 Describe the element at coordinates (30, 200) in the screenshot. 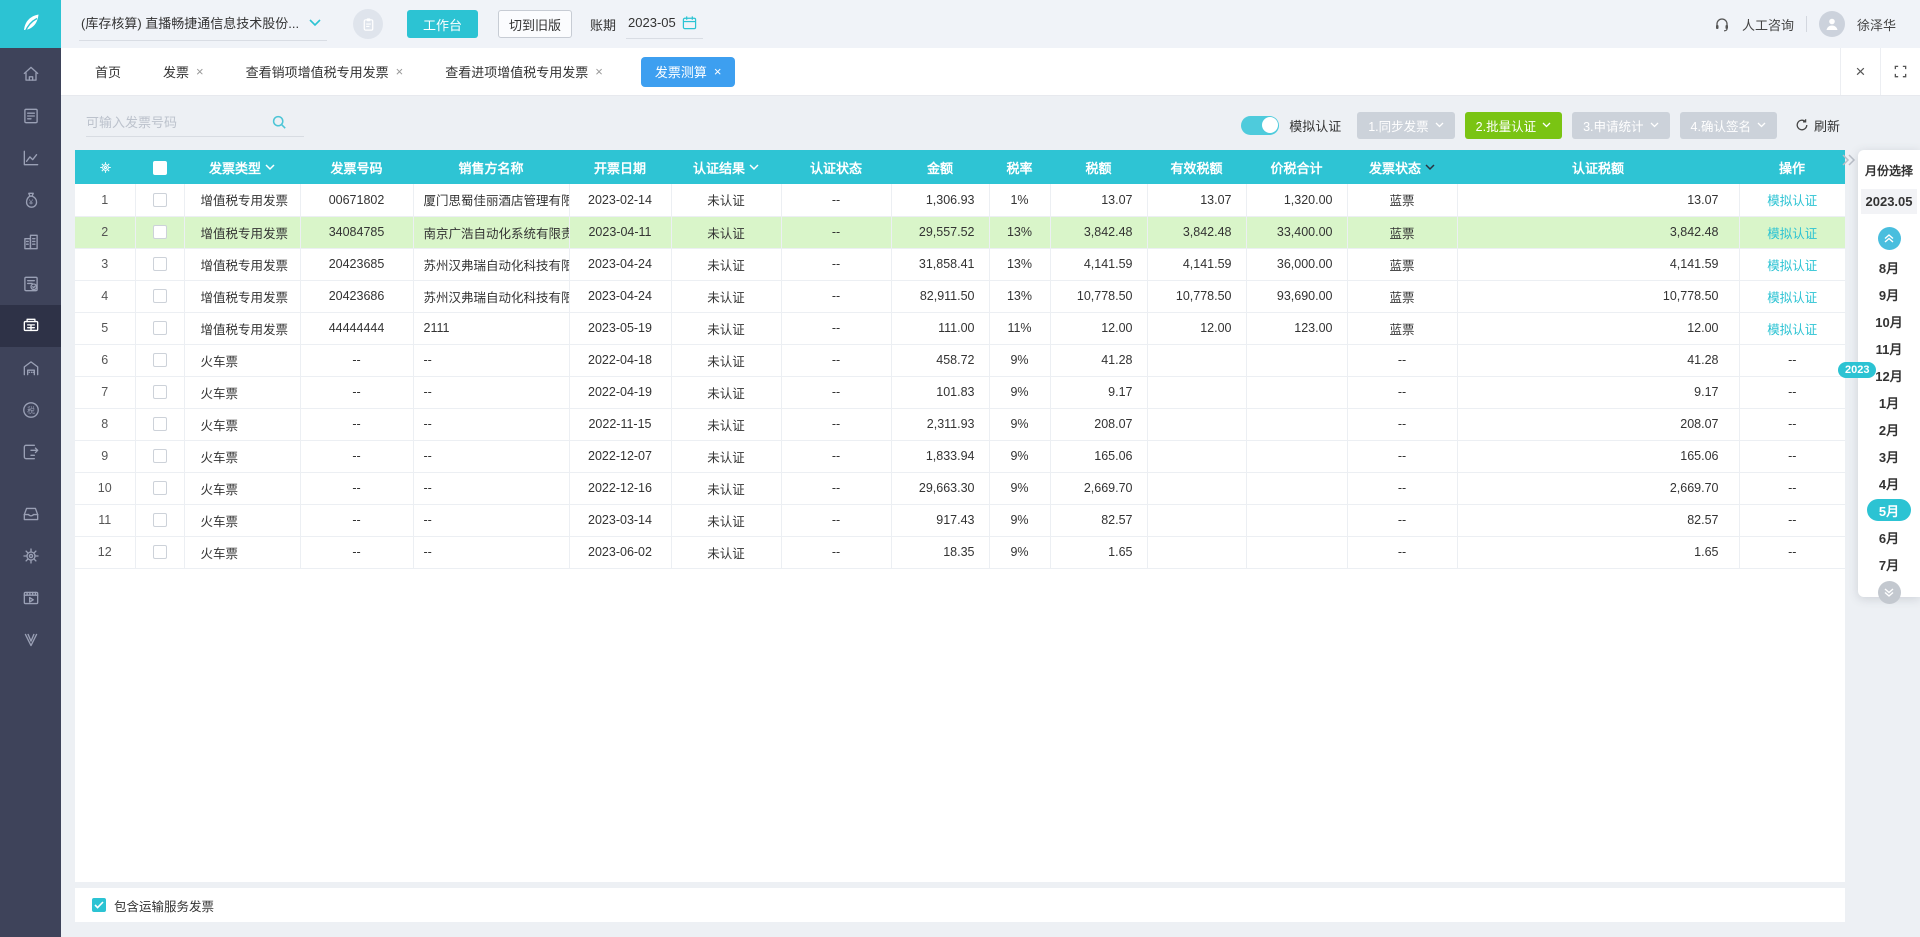

I see `sidebar-item-moneybag: ¥` at that location.